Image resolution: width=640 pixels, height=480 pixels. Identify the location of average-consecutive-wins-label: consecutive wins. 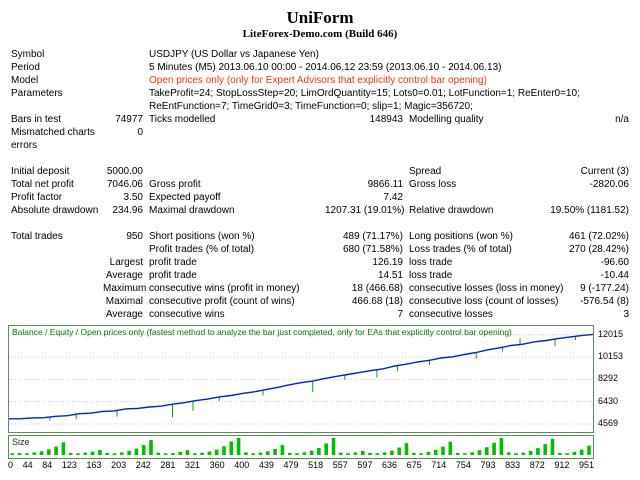
(187, 314).